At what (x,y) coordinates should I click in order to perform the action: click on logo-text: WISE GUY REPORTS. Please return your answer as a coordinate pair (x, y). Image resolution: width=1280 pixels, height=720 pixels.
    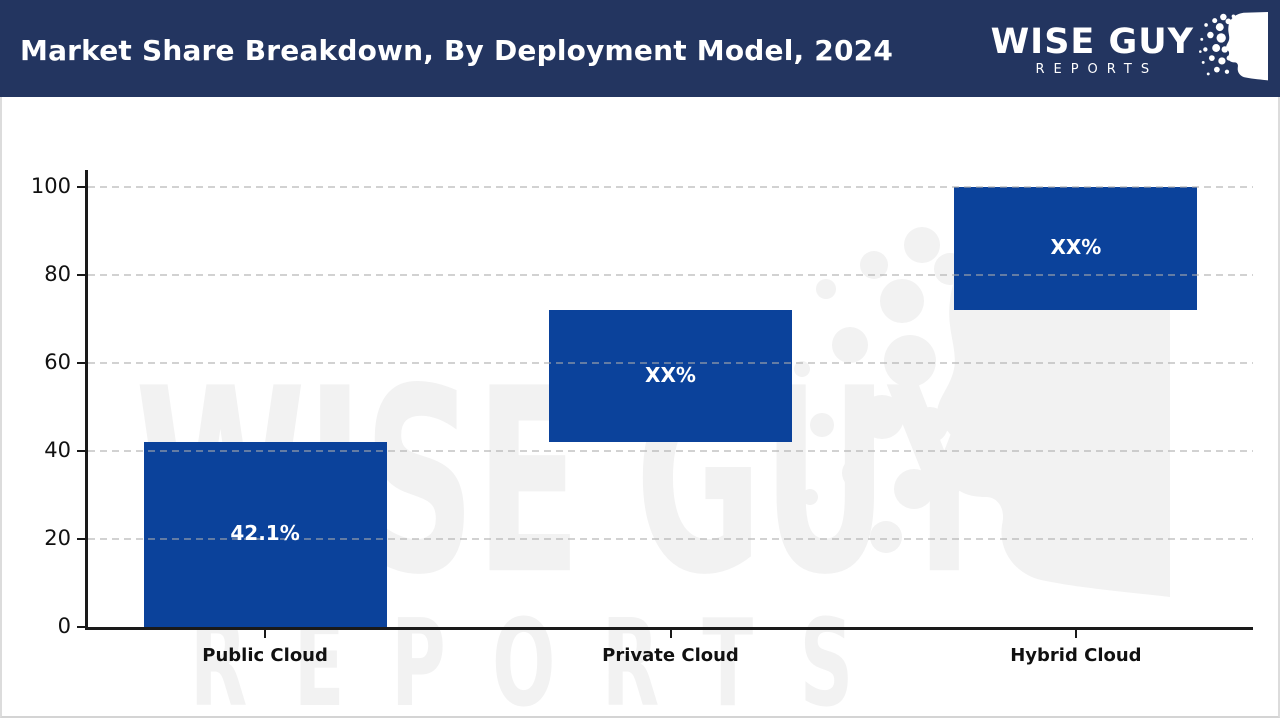
    Looking at the image, I should click on (1092, 50).